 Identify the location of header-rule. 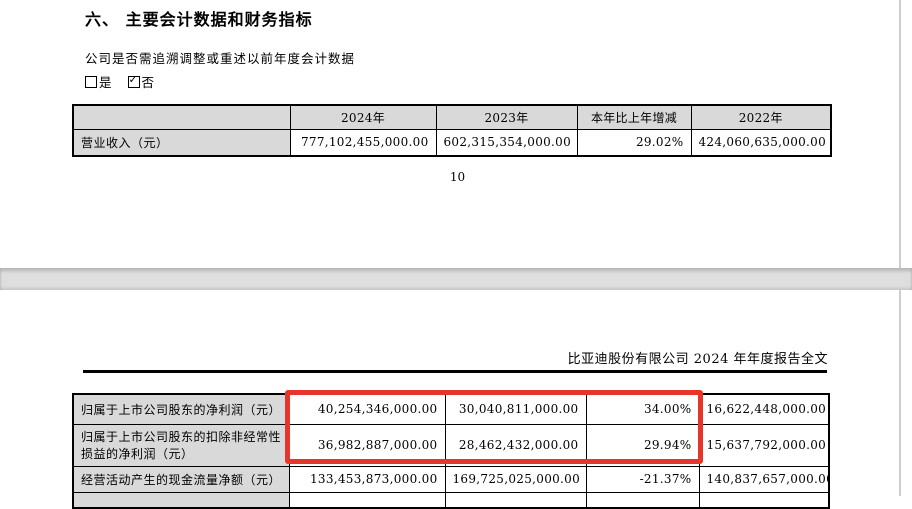
(455, 371).